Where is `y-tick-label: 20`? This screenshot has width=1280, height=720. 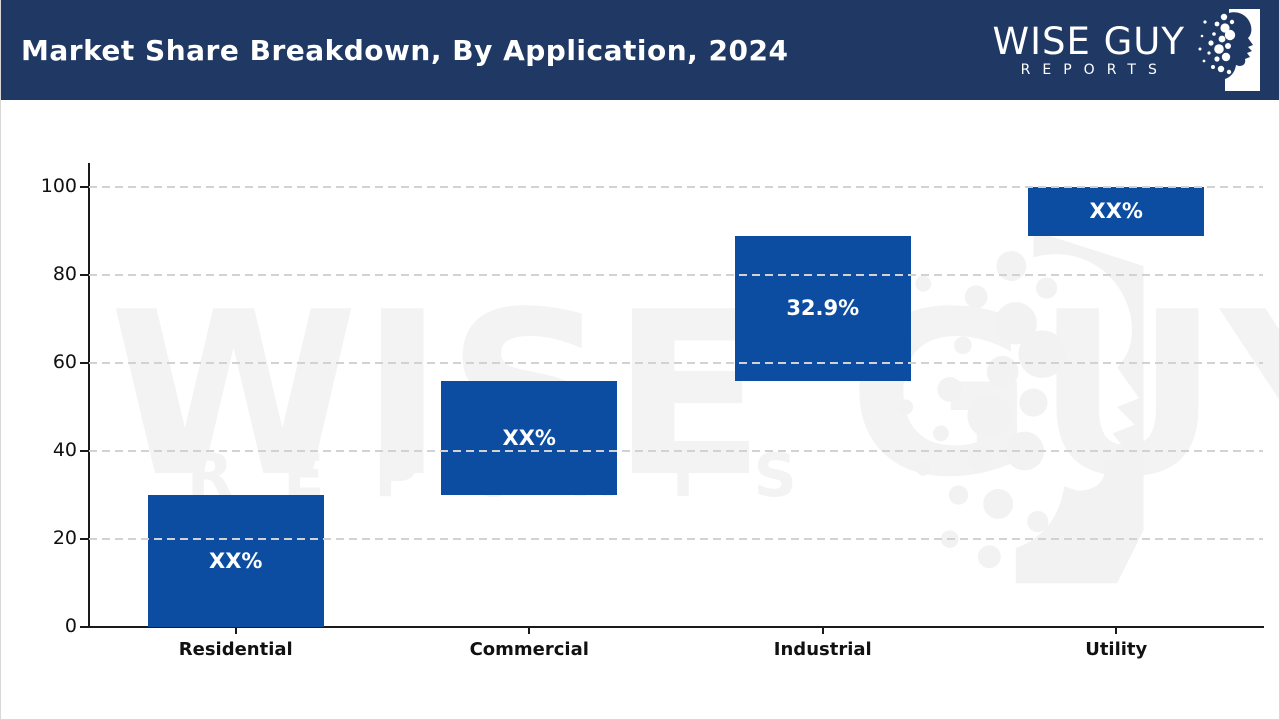
y-tick-label: 20 is located at coordinates (64, 538).